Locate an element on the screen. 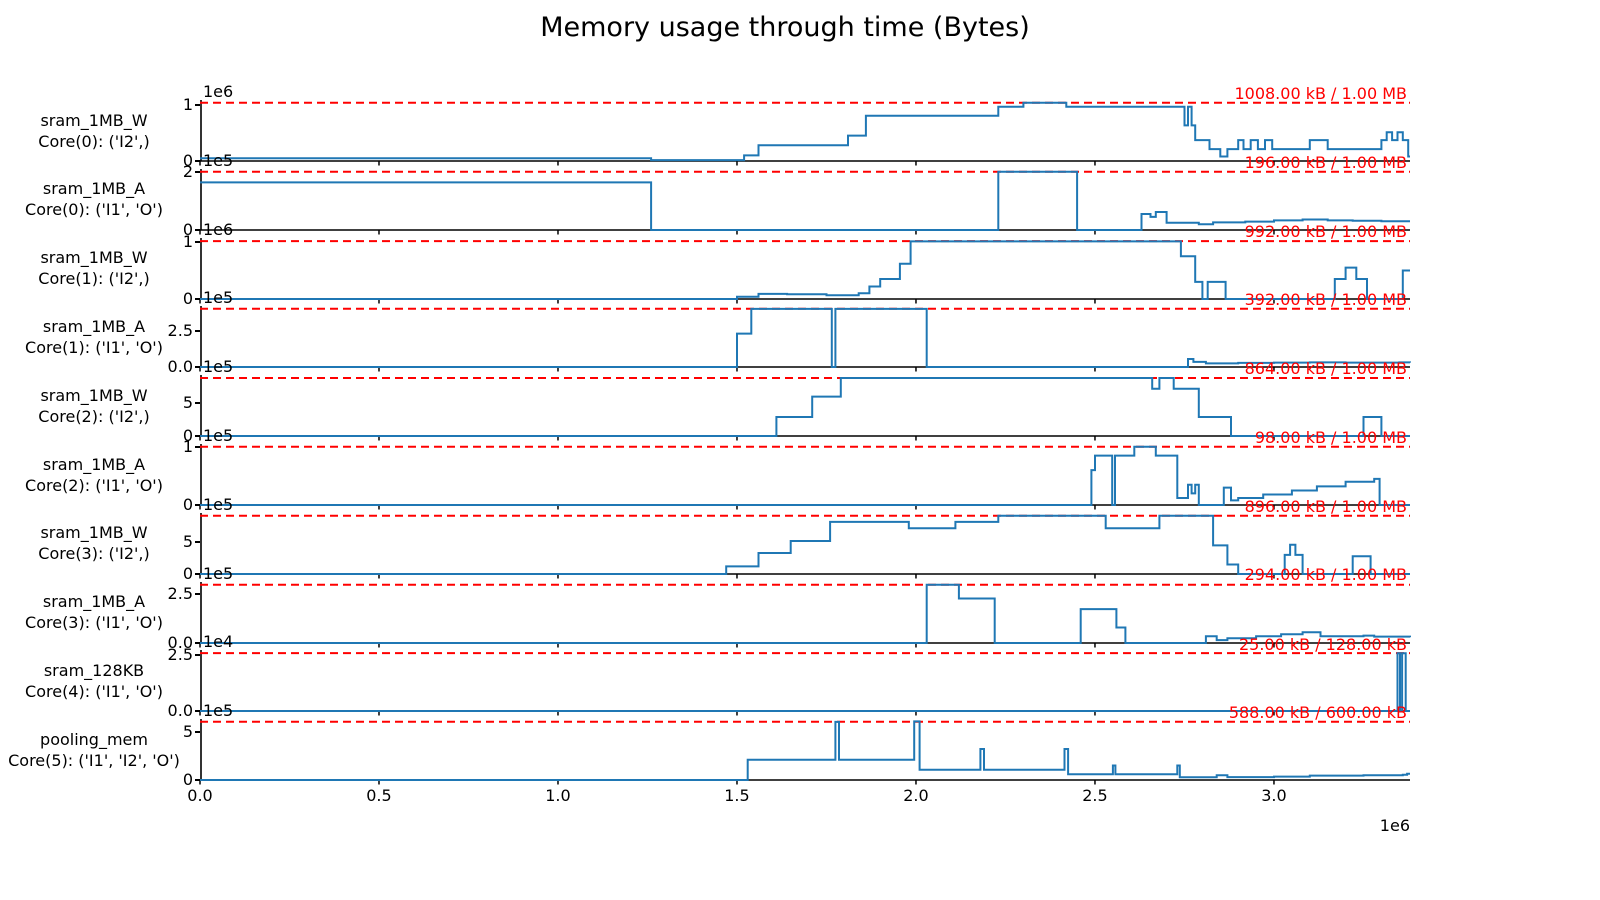  memory-limit-label: 588.00 kB / 600.00 kB is located at coordinates (1317, 712).